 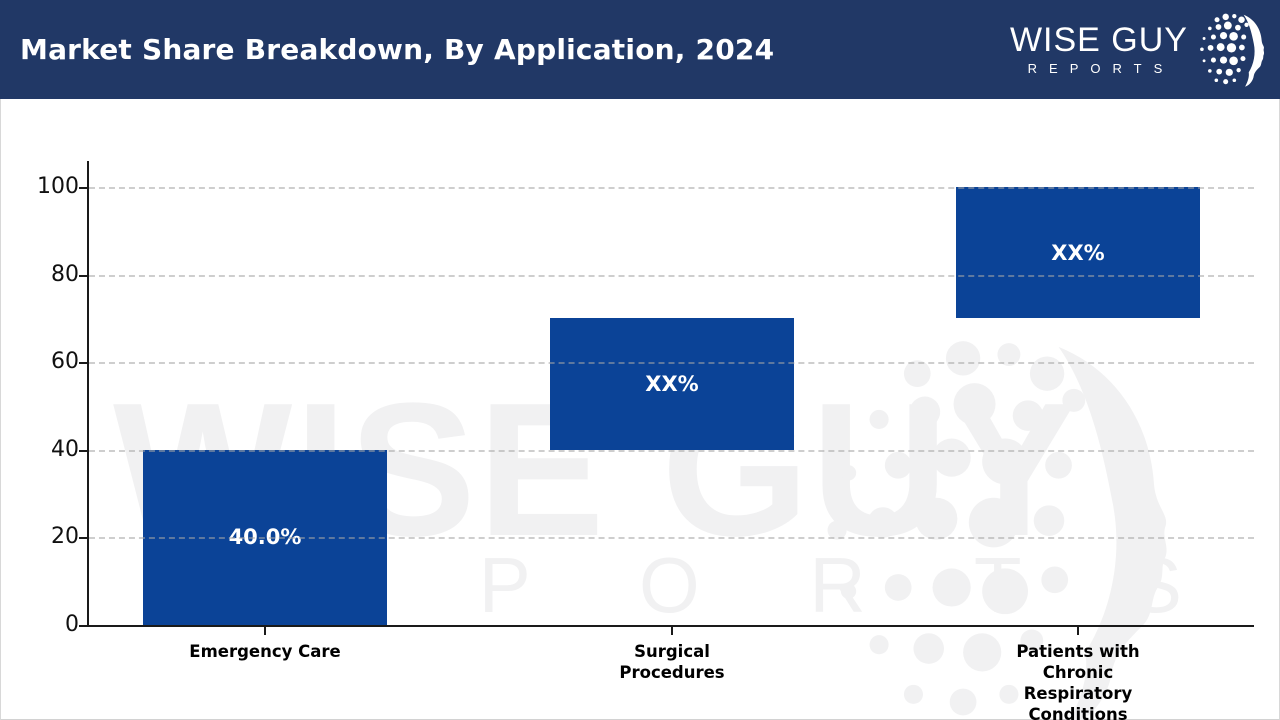 What do you see at coordinates (65, 537) in the screenshot?
I see `y-tick-label: 20` at bounding box center [65, 537].